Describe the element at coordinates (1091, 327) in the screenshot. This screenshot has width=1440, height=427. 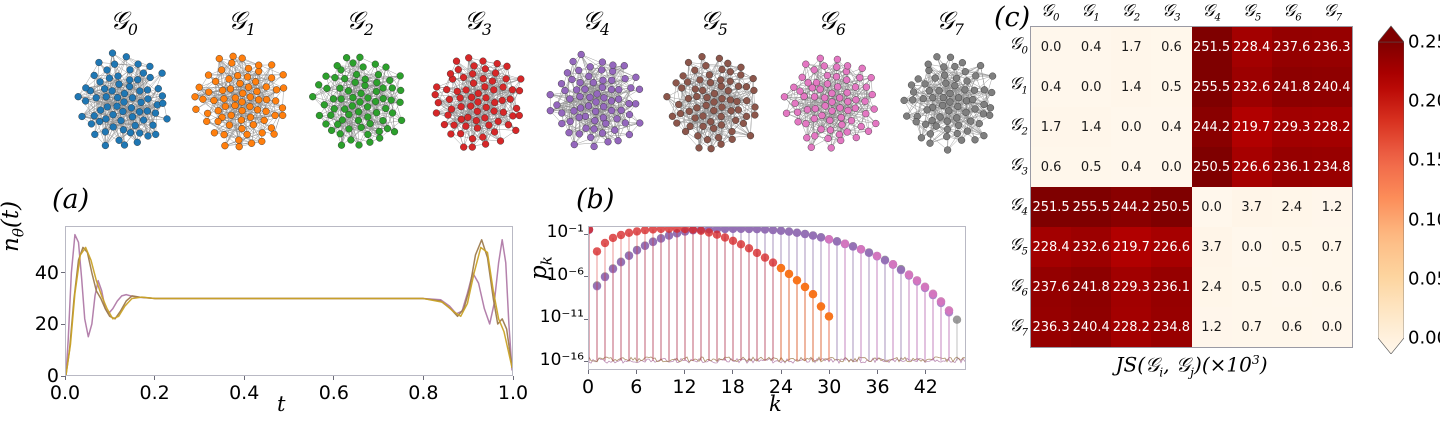
I see `heatmap-cell-7-1: 240.4` at that location.